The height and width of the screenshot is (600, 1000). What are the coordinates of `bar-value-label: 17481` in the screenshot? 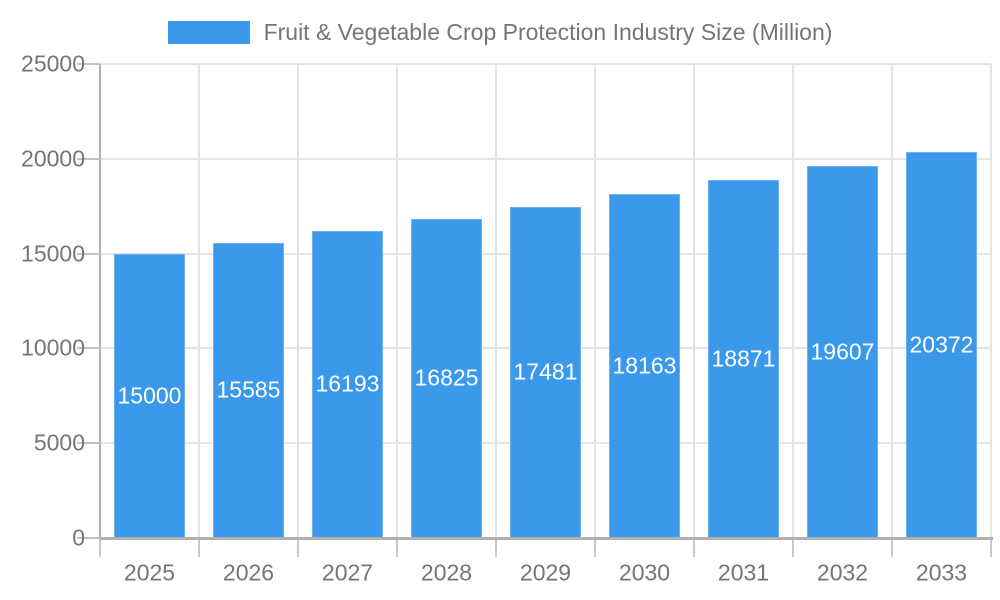 It's located at (545, 371).